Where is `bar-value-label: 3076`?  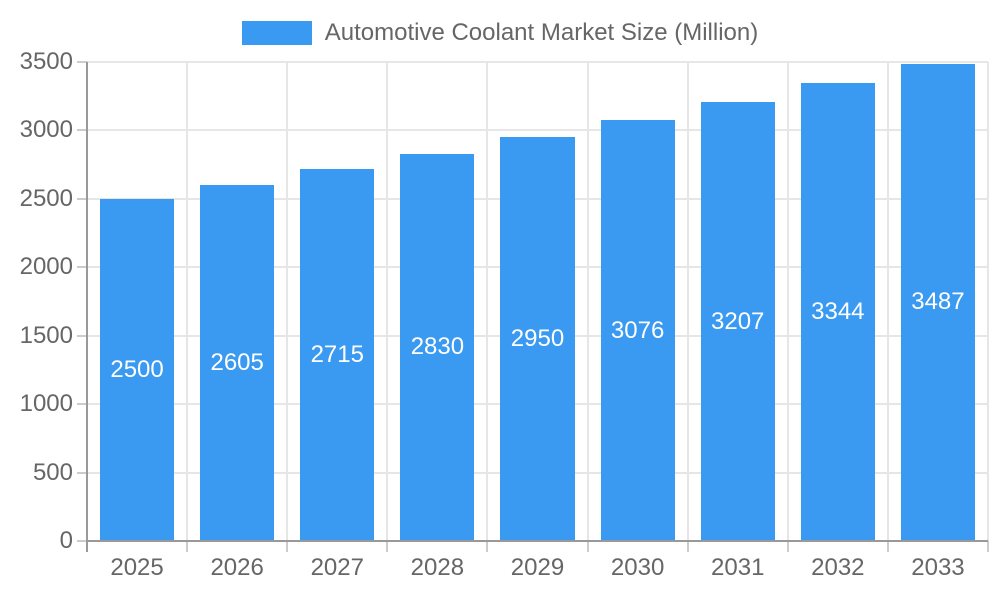 bar-value-label: 3076 is located at coordinates (637, 330).